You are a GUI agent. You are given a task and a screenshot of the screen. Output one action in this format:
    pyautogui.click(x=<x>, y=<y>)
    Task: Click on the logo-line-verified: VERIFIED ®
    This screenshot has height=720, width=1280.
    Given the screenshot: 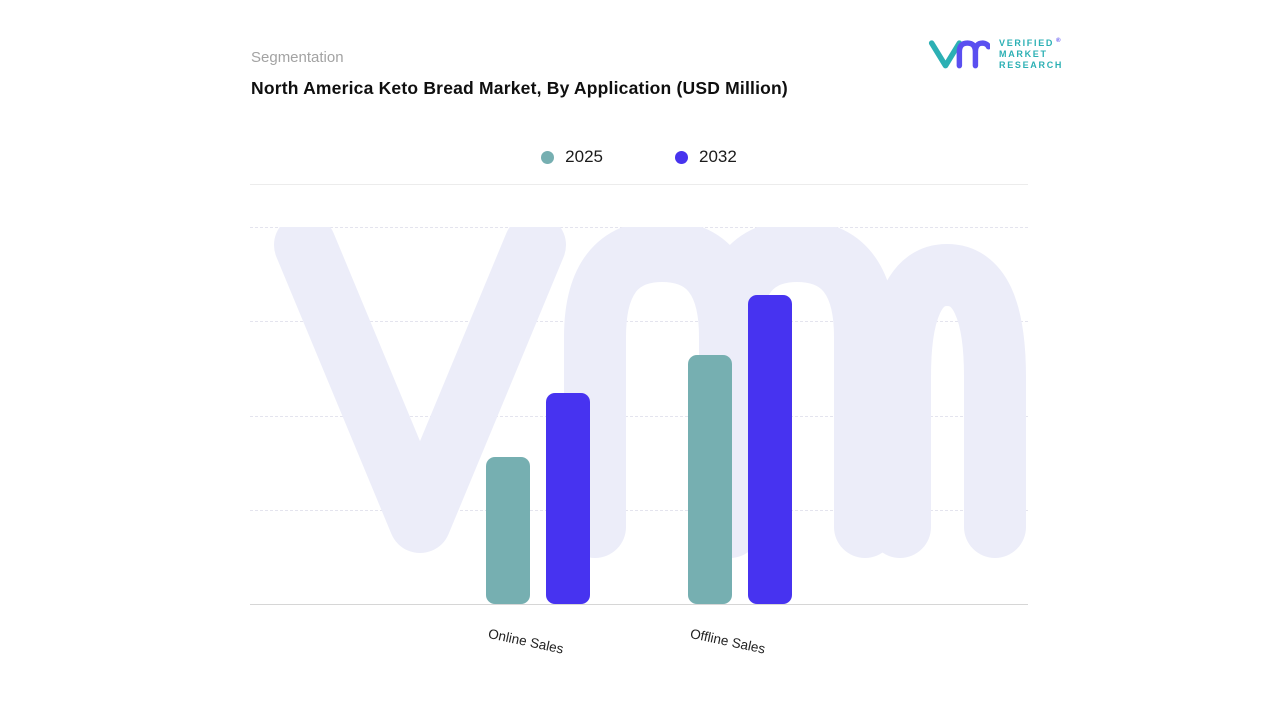 What is the action you would take?
    pyautogui.click(x=1031, y=43)
    